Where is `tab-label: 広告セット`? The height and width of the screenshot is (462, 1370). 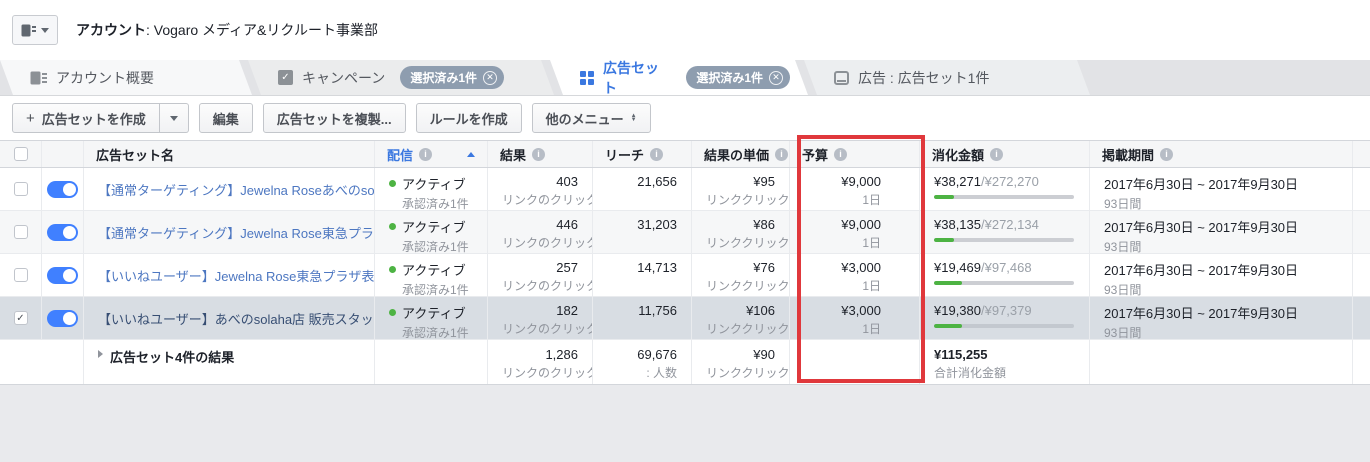 tab-label: 広告セット is located at coordinates (631, 77).